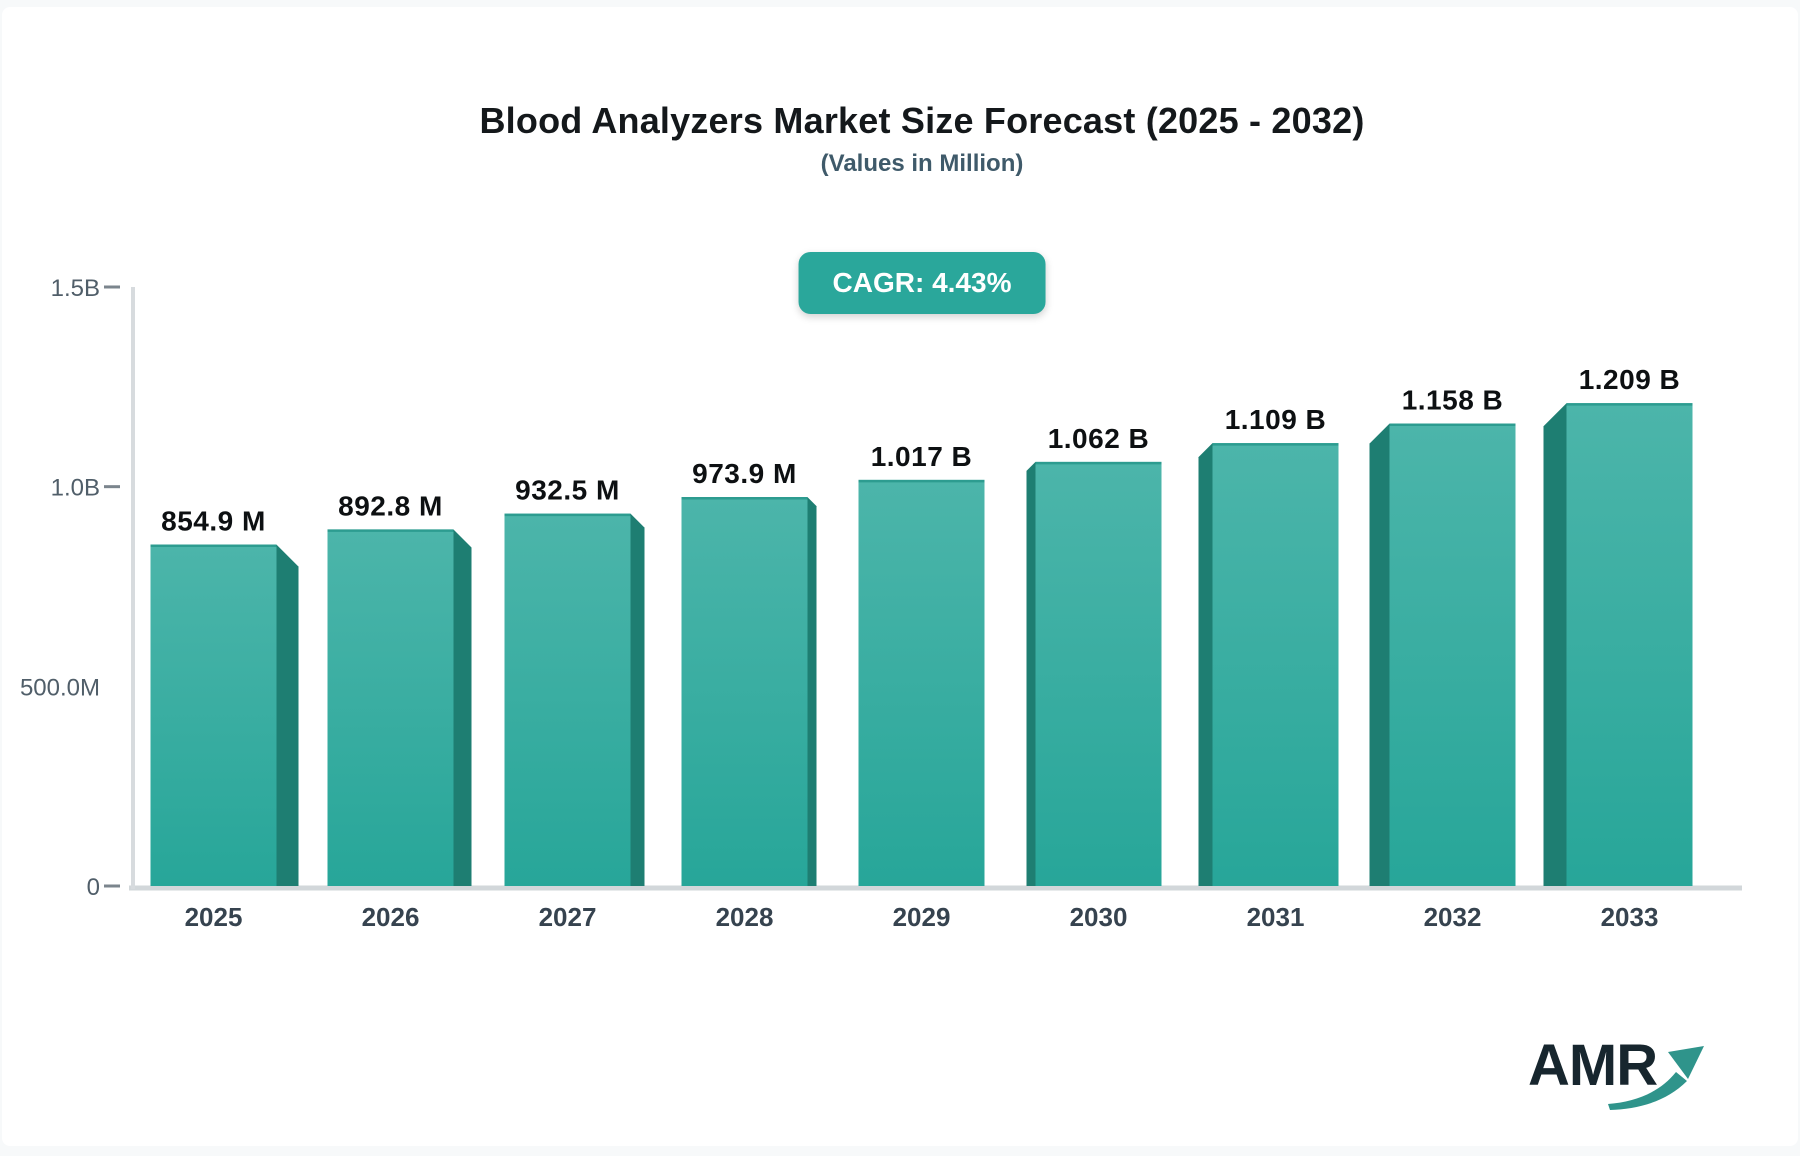 The height and width of the screenshot is (1156, 1800). Describe the element at coordinates (1099, 917) in the screenshot. I see `x-tick-label-2030: 2030` at that location.